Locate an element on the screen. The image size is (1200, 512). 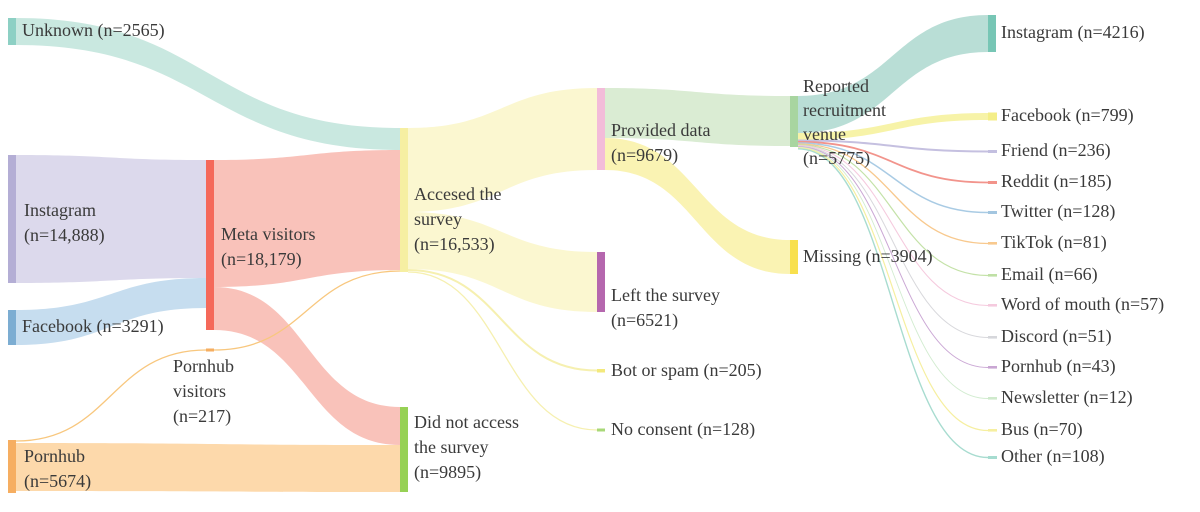
node-tiktok is located at coordinates (992, 243).